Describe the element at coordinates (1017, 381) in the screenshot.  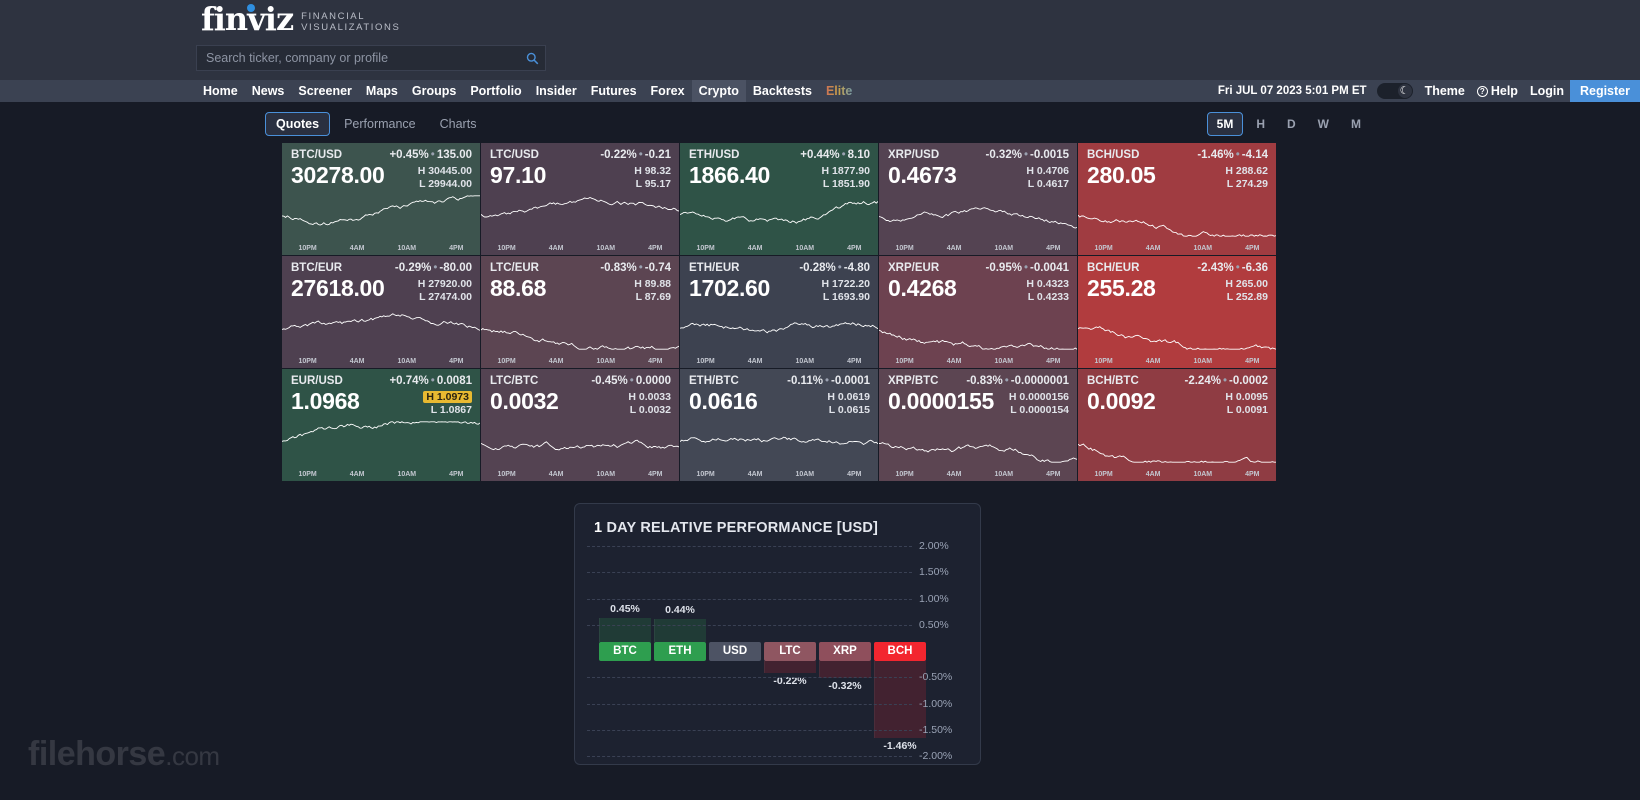
I see `tile-change: -0.83% • -0.0000001` at that location.